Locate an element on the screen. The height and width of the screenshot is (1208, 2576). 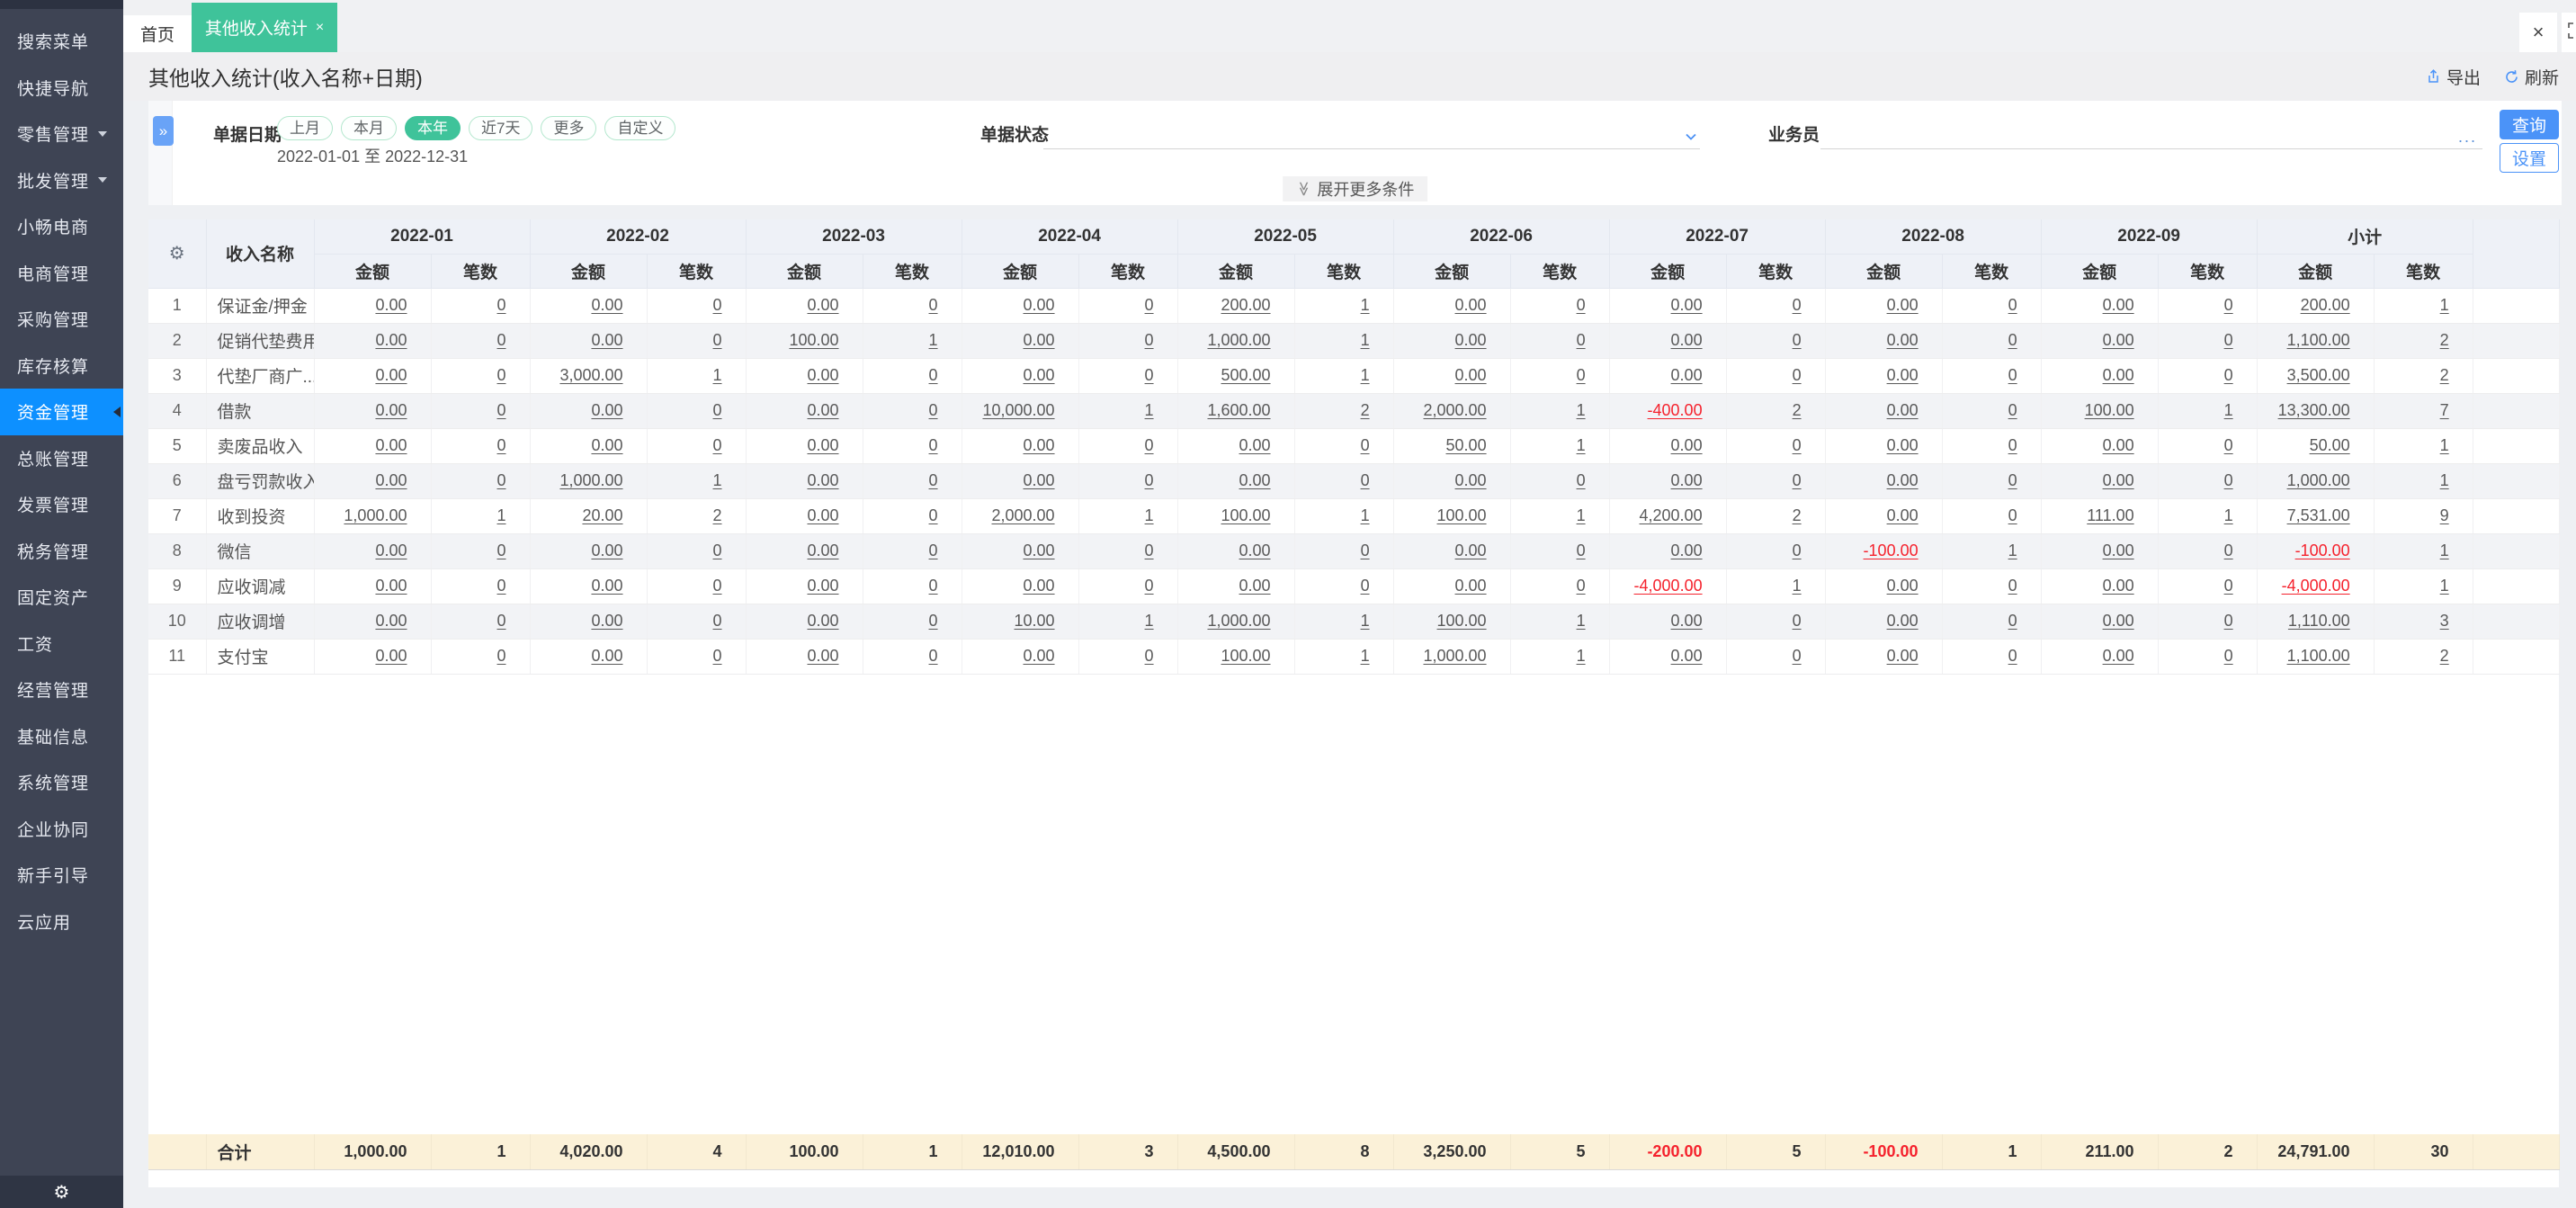
amount-link: 10,000.00 is located at coordinates (1018, 410).